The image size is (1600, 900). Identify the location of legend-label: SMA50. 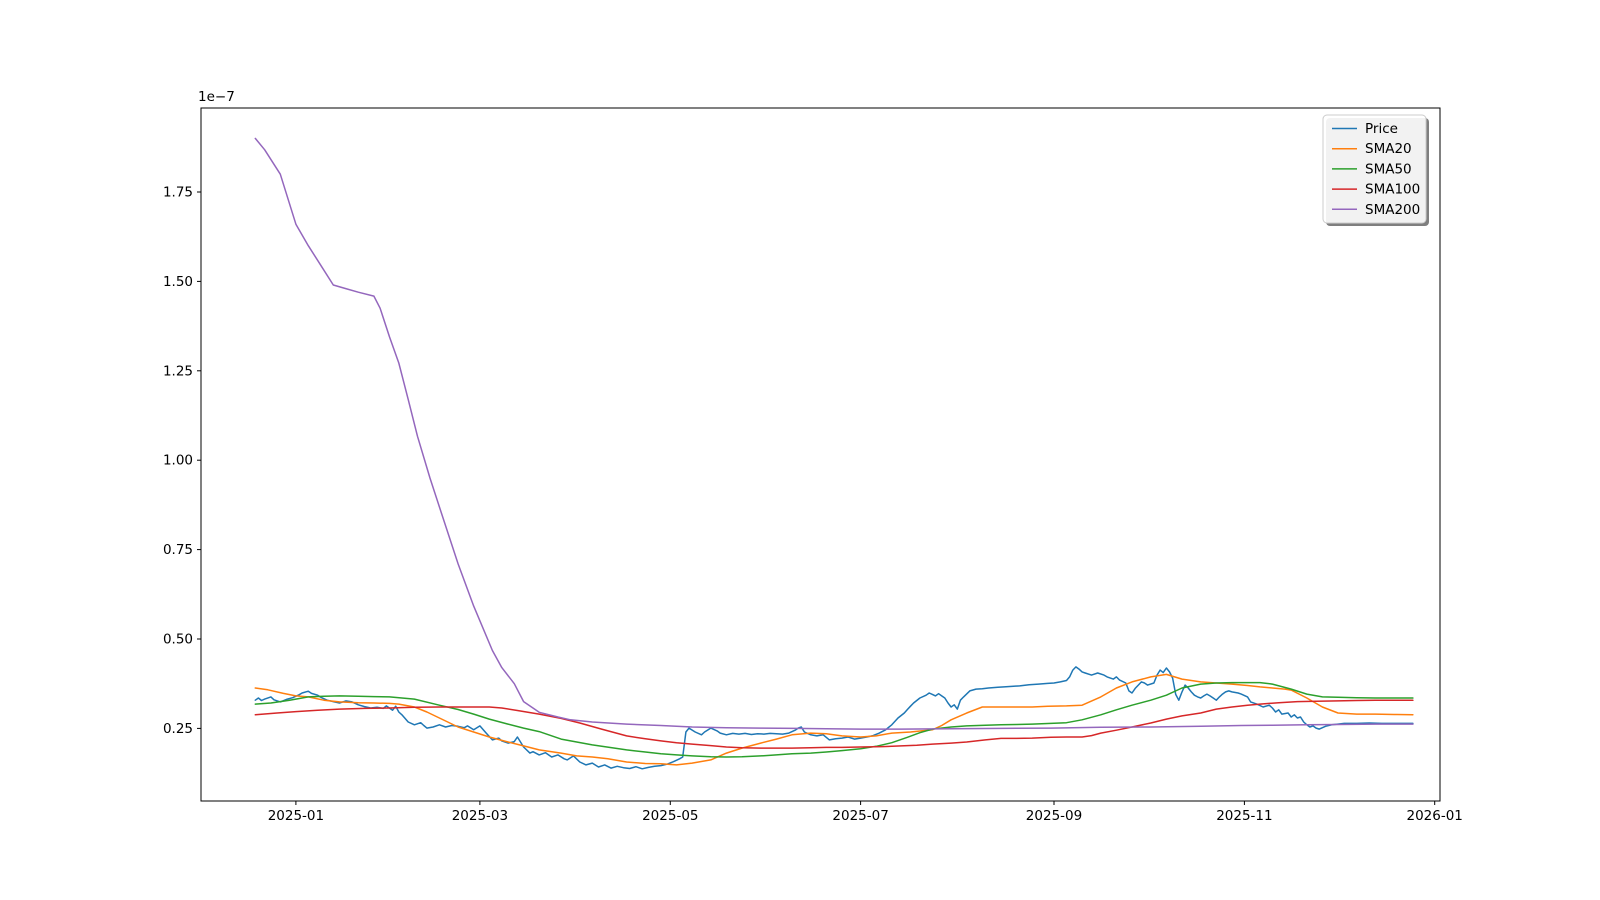
(1388, 169).